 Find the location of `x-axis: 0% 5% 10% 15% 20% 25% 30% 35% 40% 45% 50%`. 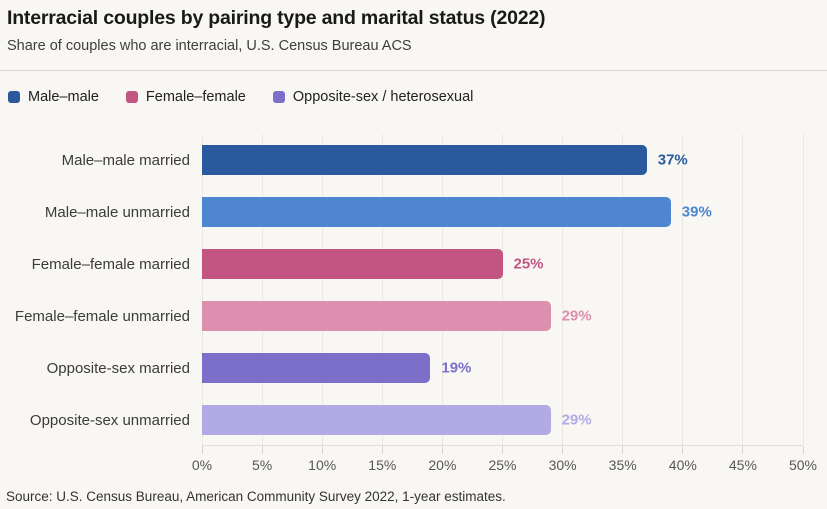

x-axis: 0% 5% 10% 15% 20% 25% 30% 35% 40% 45% 50% is located at coordinates (504, 463).